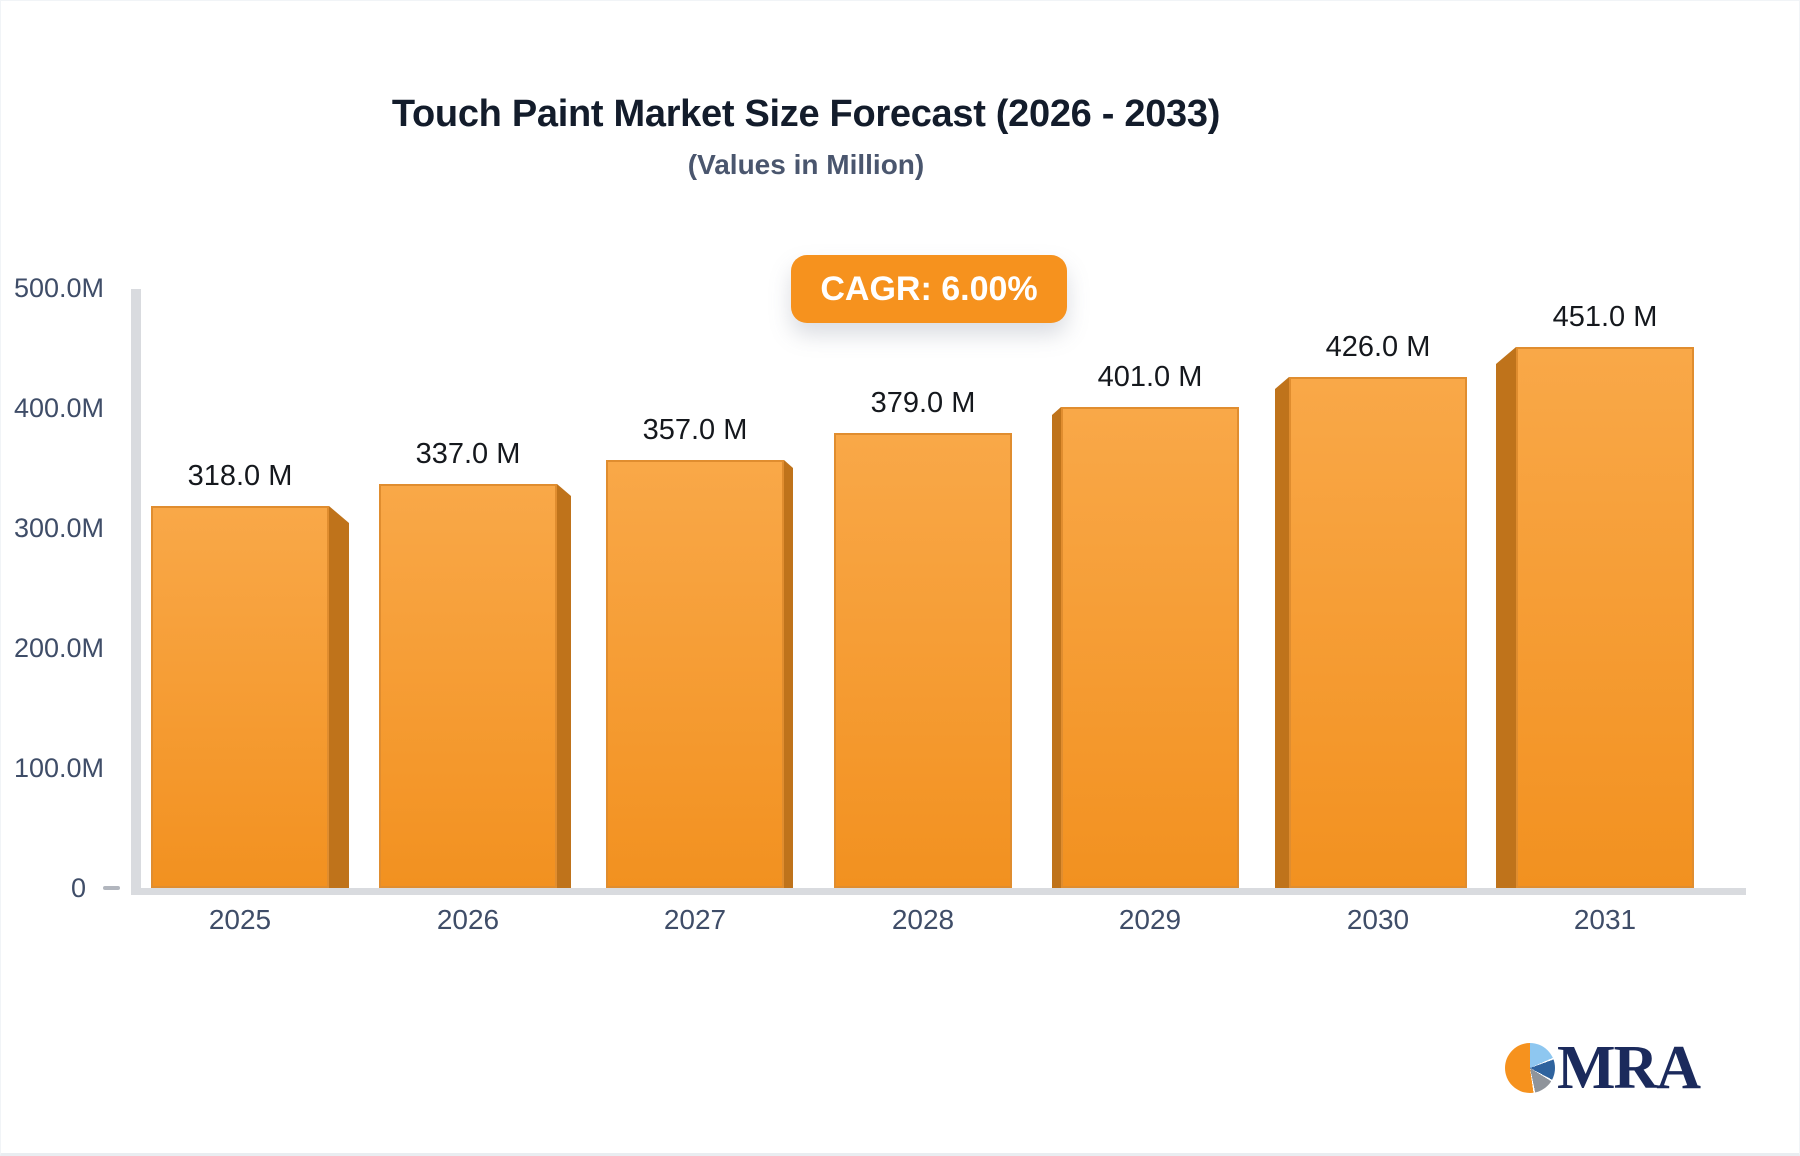 Image resolution: width=1800 pixels, height=1156 pixels. Describe the element at coordinates (240, 697) in the screenshot. I see `bar-front-2025` at that location.